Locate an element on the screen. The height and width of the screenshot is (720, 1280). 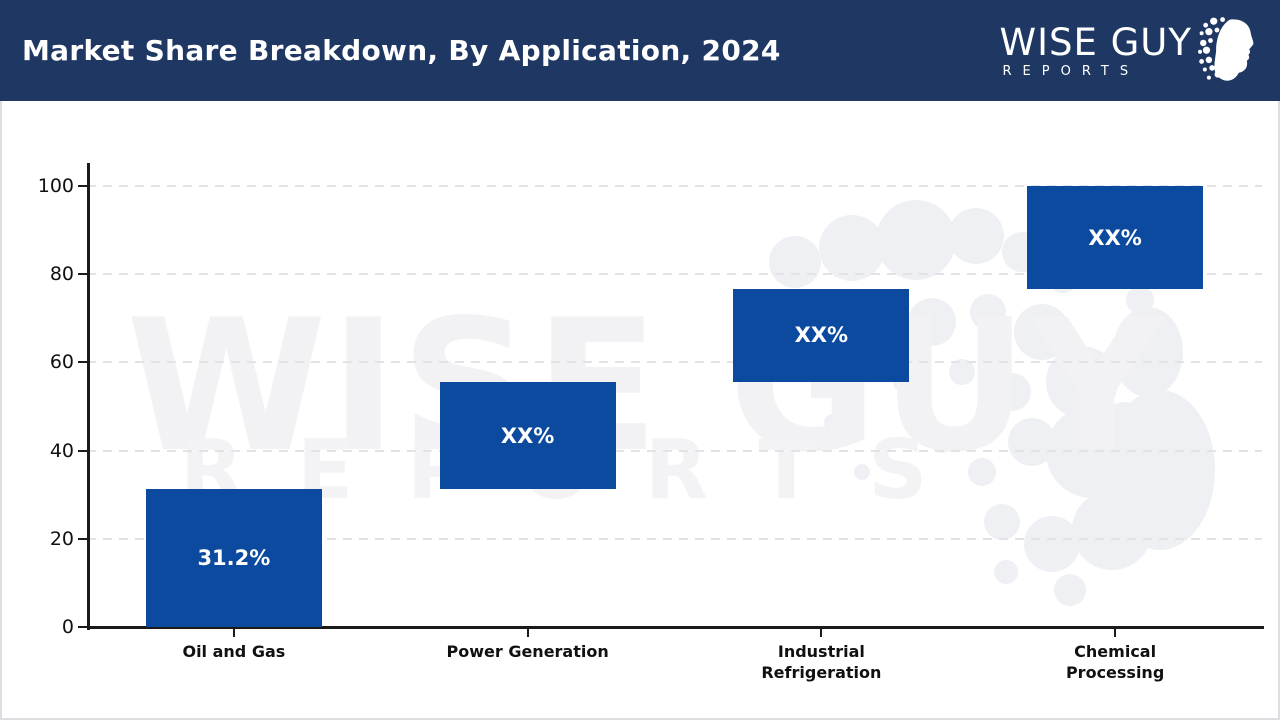
x-axis-label-industrial-refrigeration: Industrial Refrigeration is located at coordinates (821, 662).